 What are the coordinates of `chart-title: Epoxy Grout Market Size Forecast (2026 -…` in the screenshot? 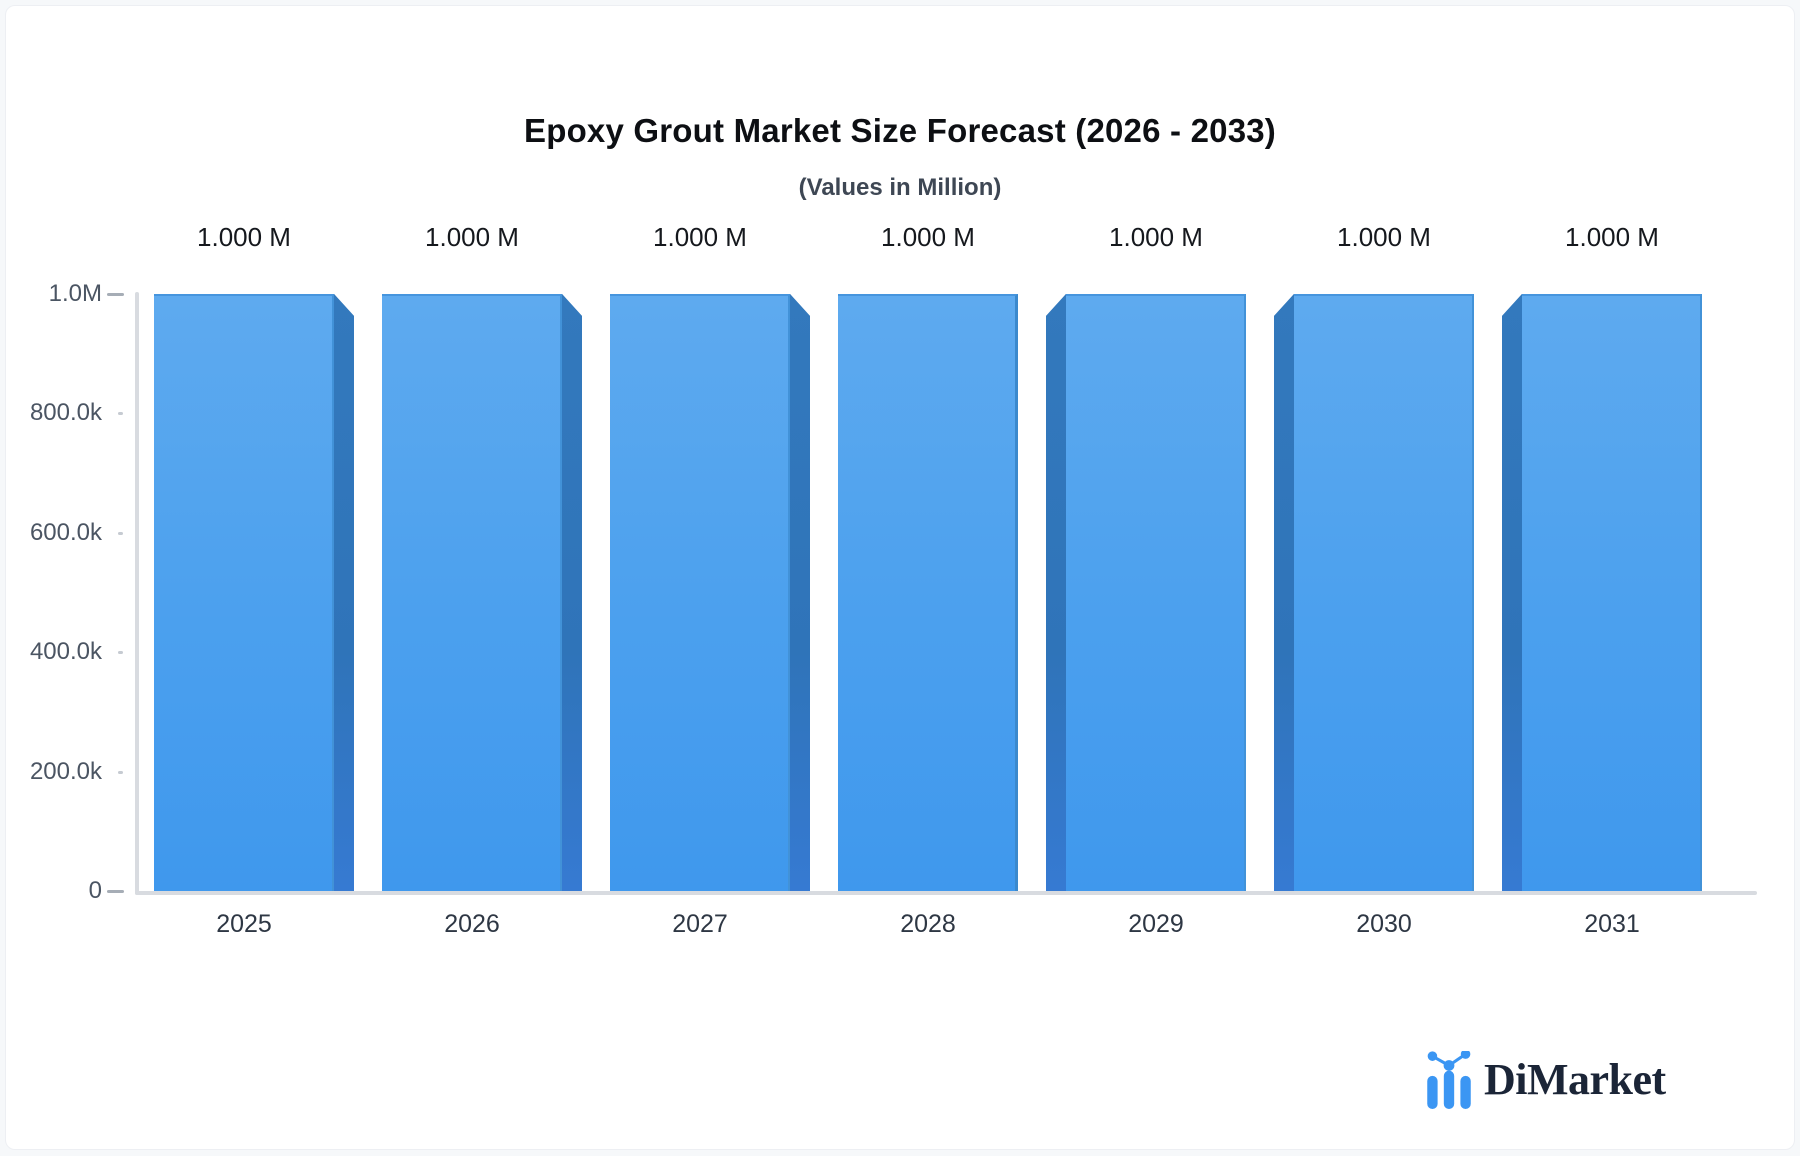 It's located at (900, 130).